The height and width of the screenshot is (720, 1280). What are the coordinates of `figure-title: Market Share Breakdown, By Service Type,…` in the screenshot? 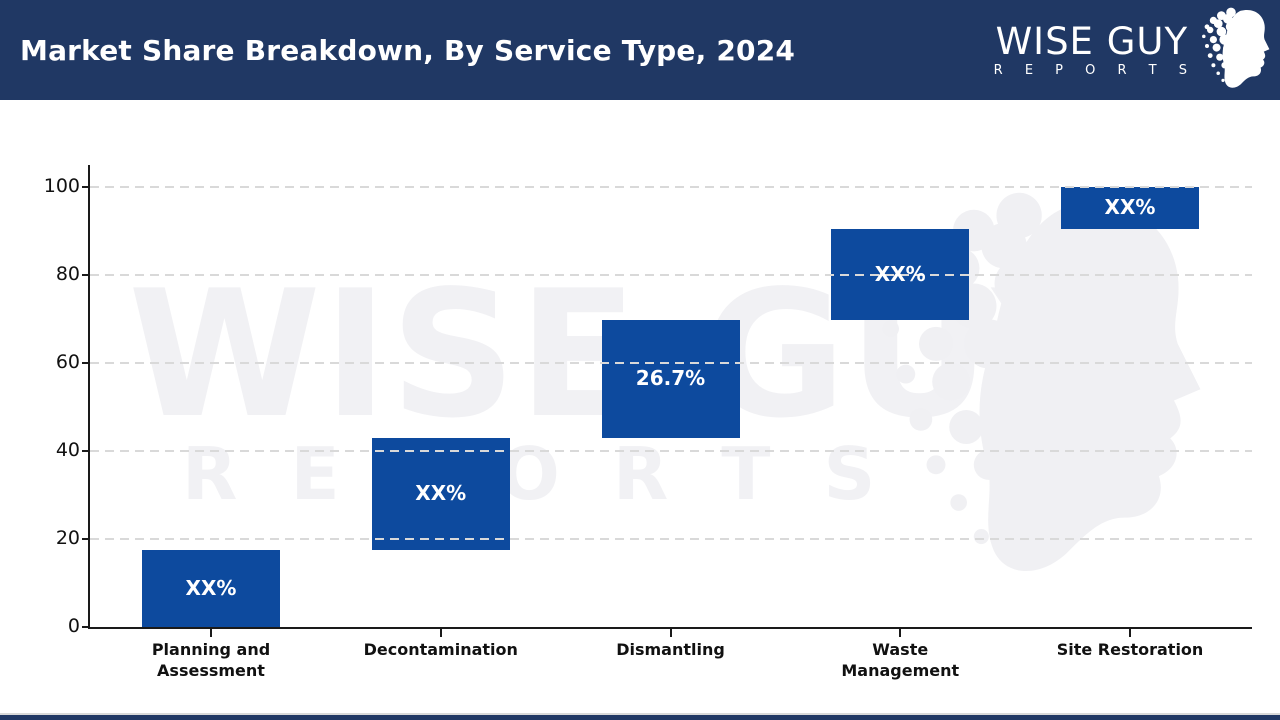 It's located at (408, 50).